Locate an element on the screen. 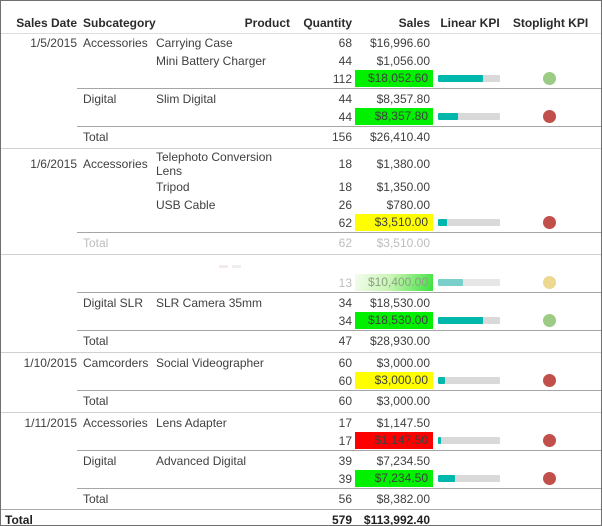  column-header-stoplight-kpi: Stoplight KPI is located at coordinates (550, 22).